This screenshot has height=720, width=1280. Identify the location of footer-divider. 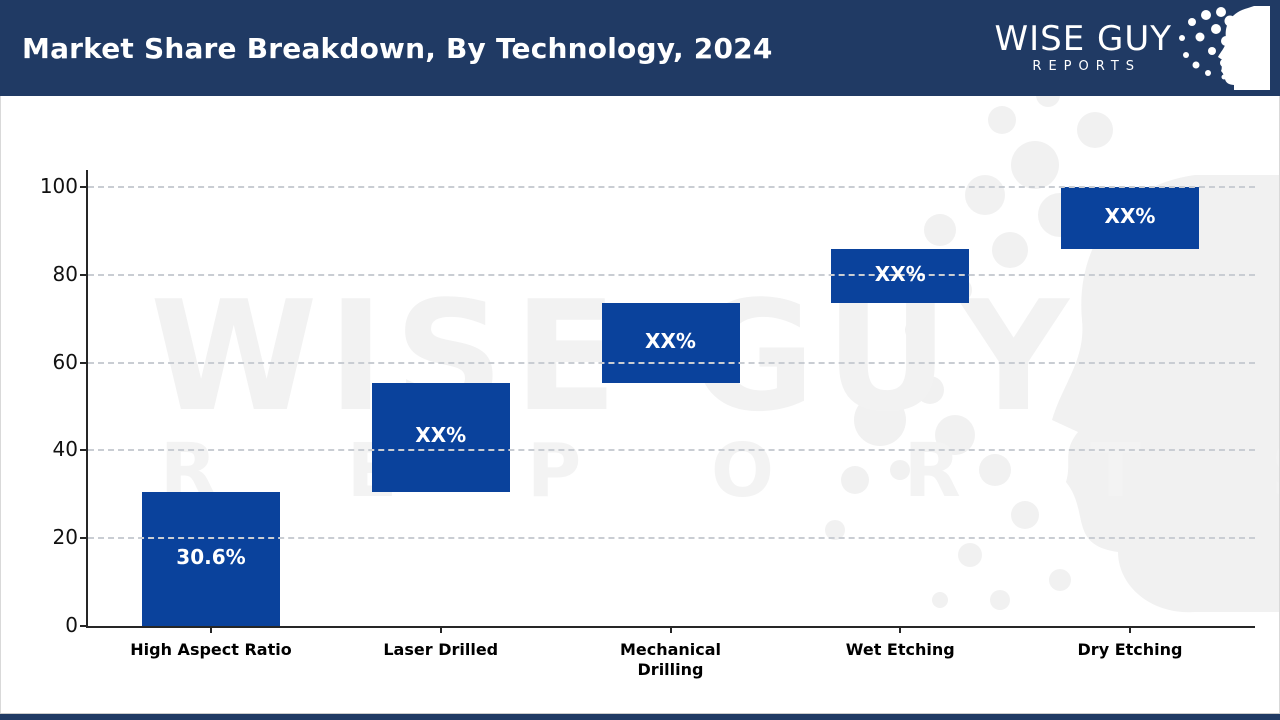
(640, 713).